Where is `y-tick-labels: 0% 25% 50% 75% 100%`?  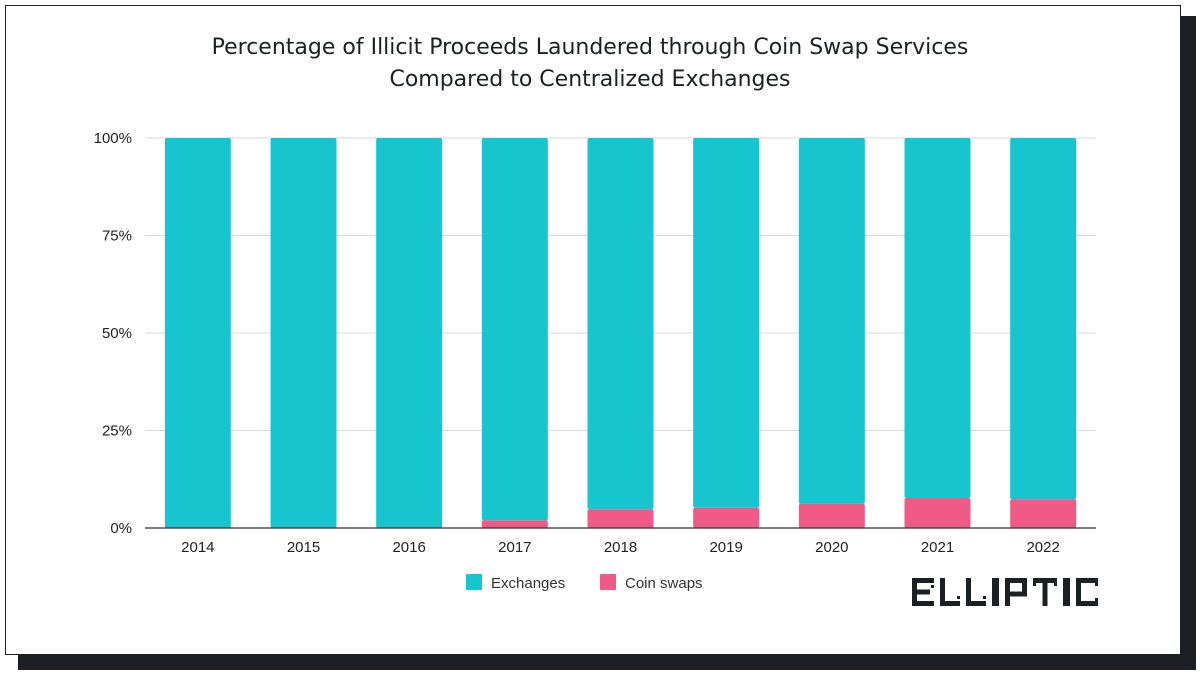
y-tick-labels: 0% 25% 50% 75% 100% is located at coordinates (113, 333).